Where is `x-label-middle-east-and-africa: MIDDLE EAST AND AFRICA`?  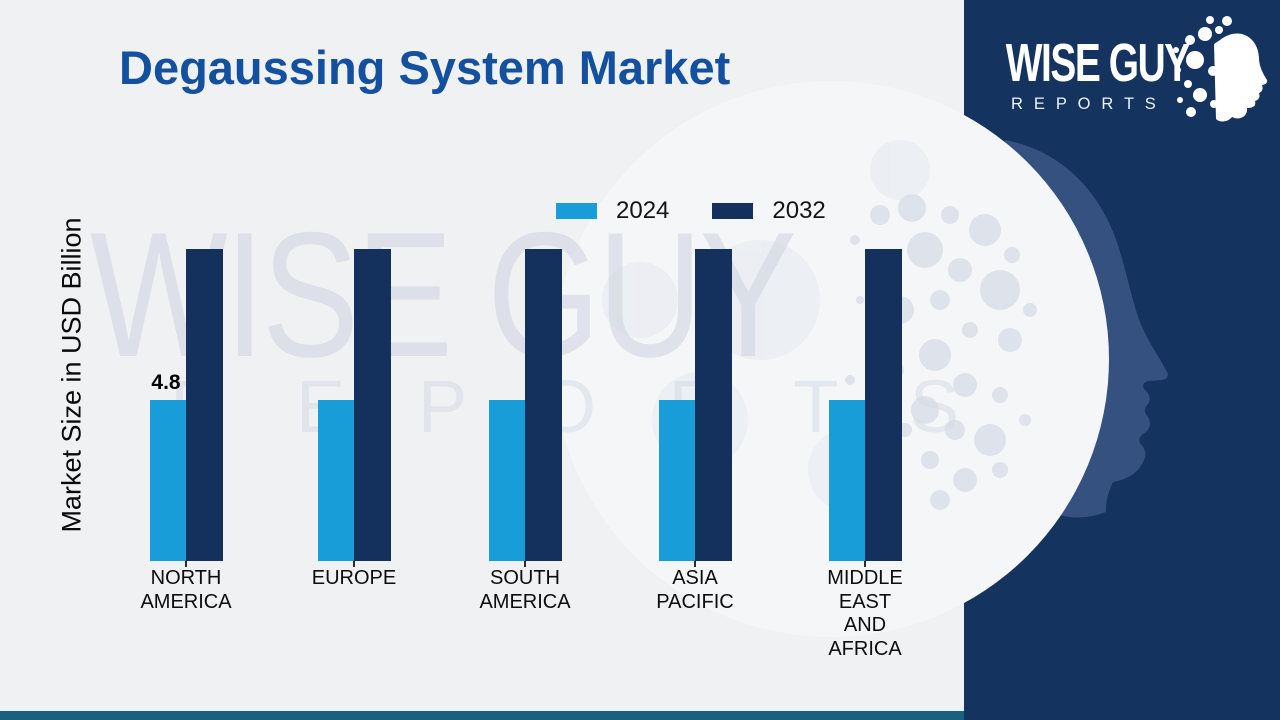 x-label-middle-east-and-africa: MIDDLE EAST AND AFRICA is located at coordinates (865, 613).